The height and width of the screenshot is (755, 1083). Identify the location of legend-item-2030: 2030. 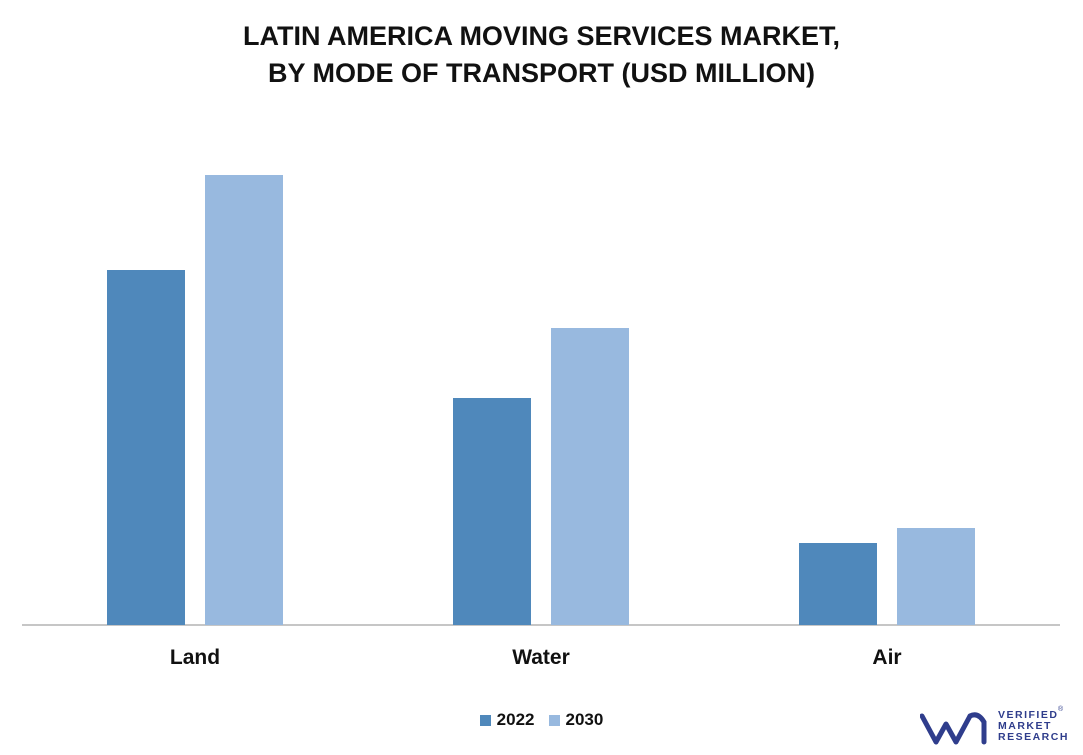
(576, 720).